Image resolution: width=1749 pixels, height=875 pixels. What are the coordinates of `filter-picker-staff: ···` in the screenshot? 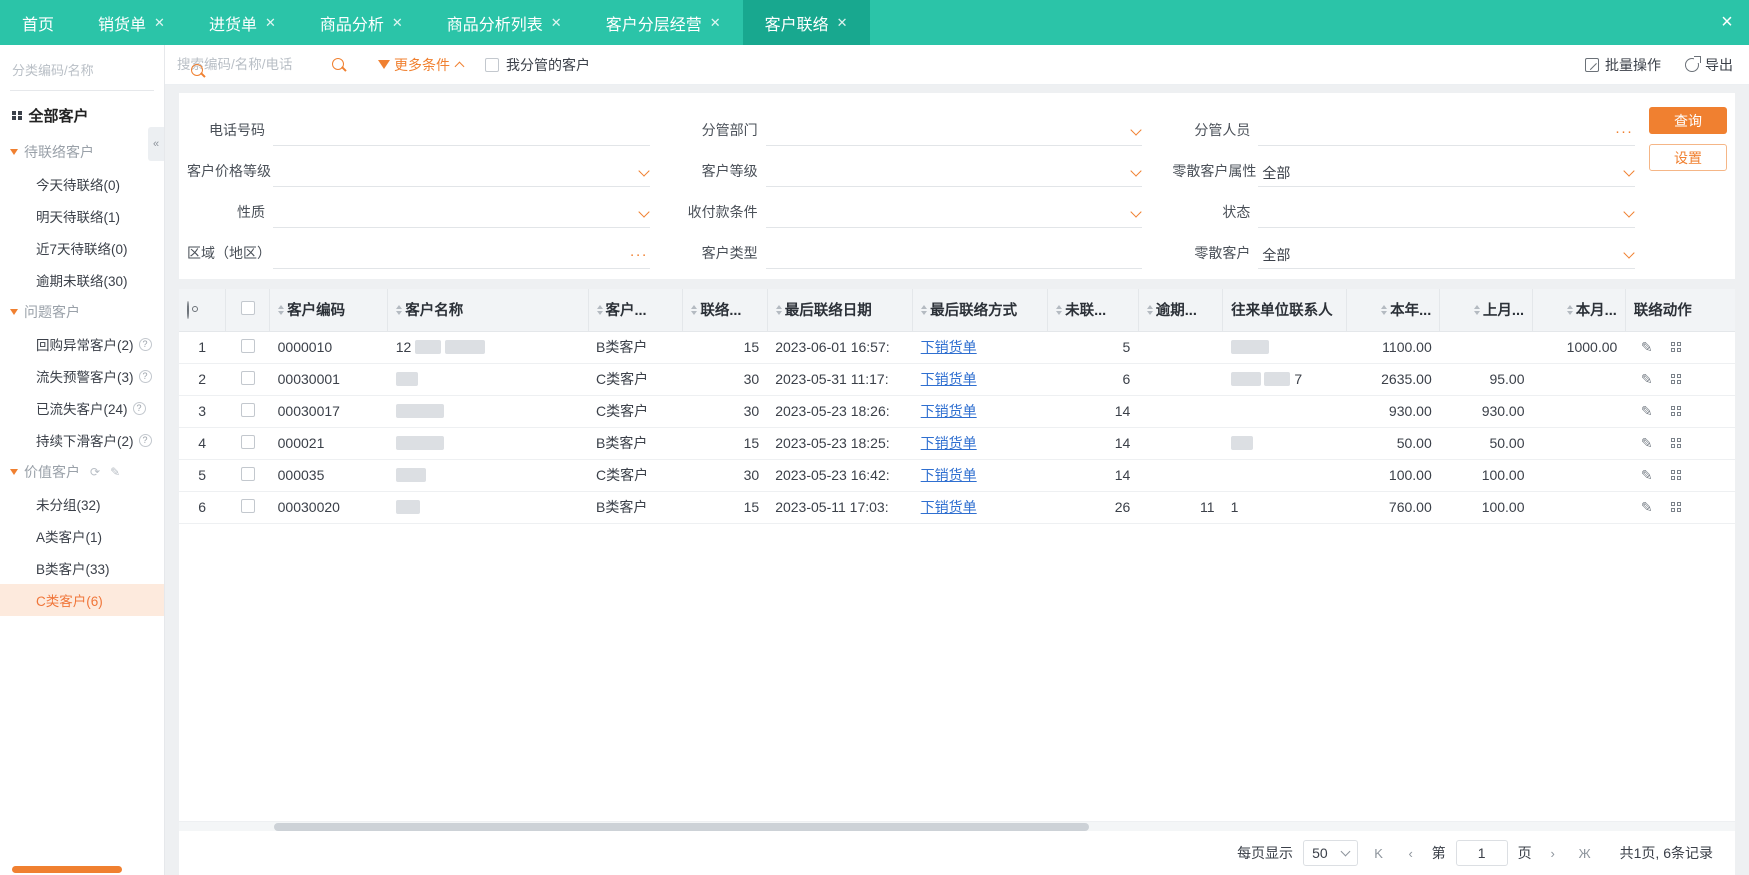 It's located at (1446, 132).